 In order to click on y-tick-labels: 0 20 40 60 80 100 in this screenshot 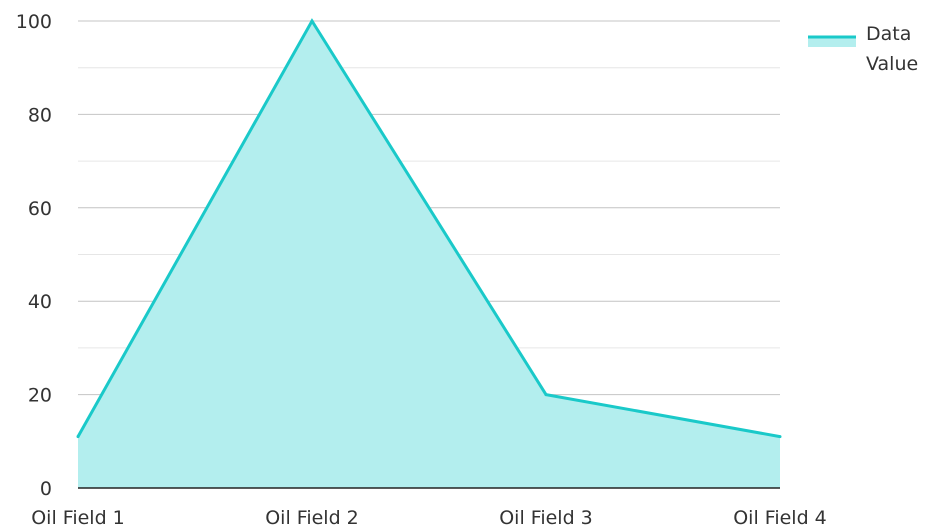, I will do `click(34, 255)`.